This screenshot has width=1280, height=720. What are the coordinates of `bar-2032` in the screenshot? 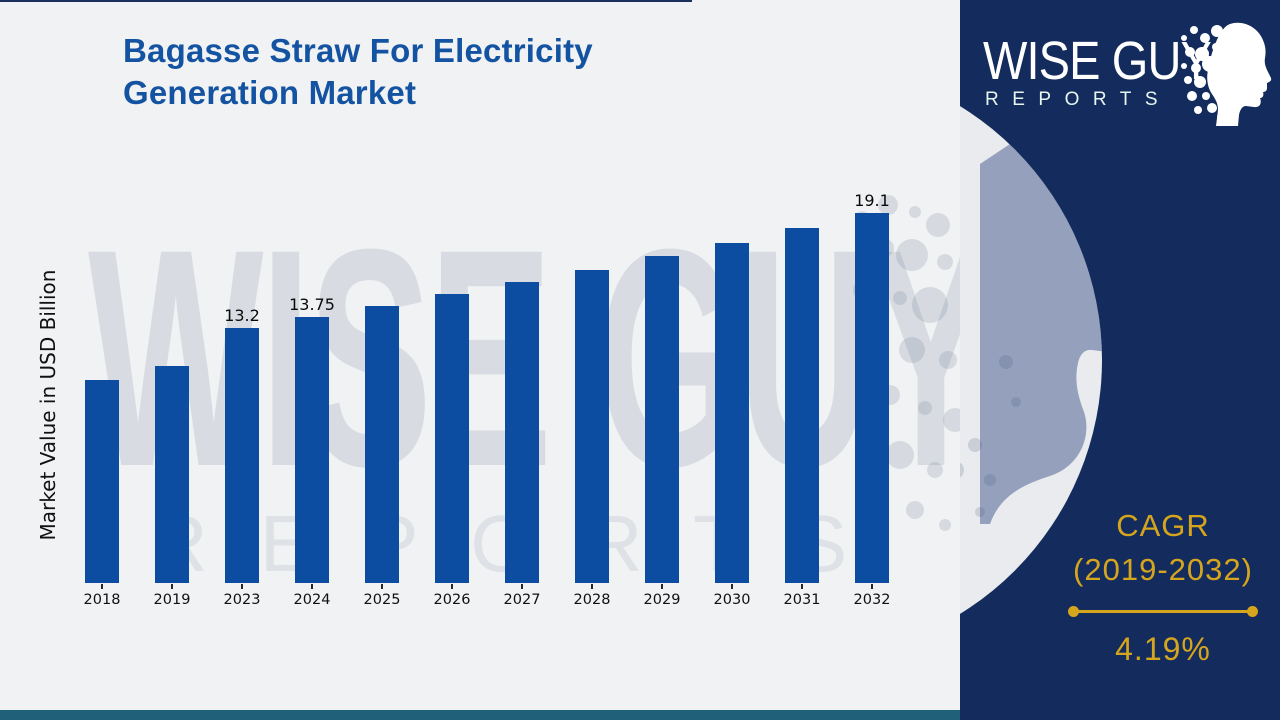 It's located at (872, 398).